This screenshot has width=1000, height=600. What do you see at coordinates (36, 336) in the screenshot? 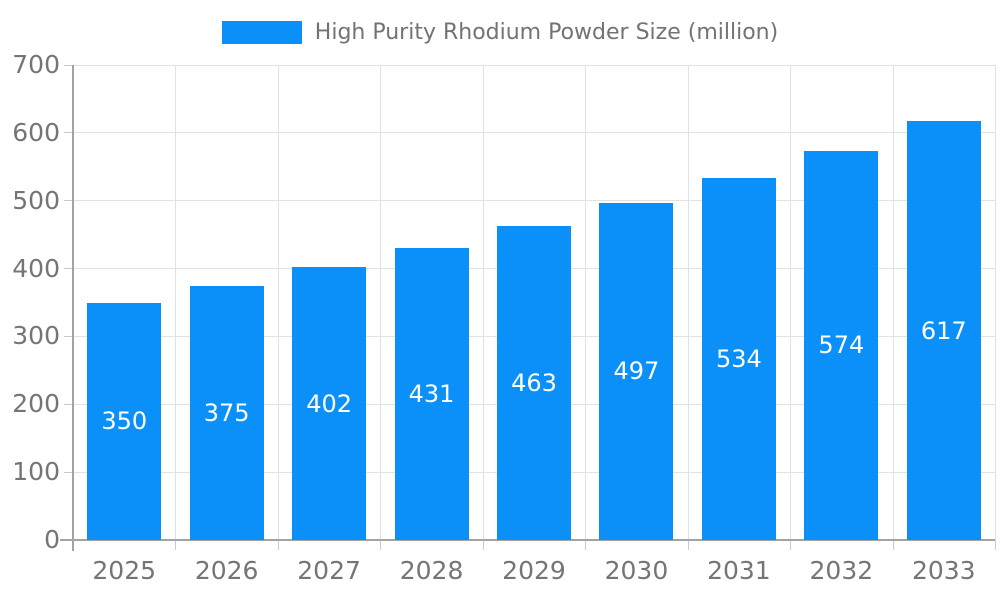
I see `y-tick-label: 300` at bounding box center [36, 336].